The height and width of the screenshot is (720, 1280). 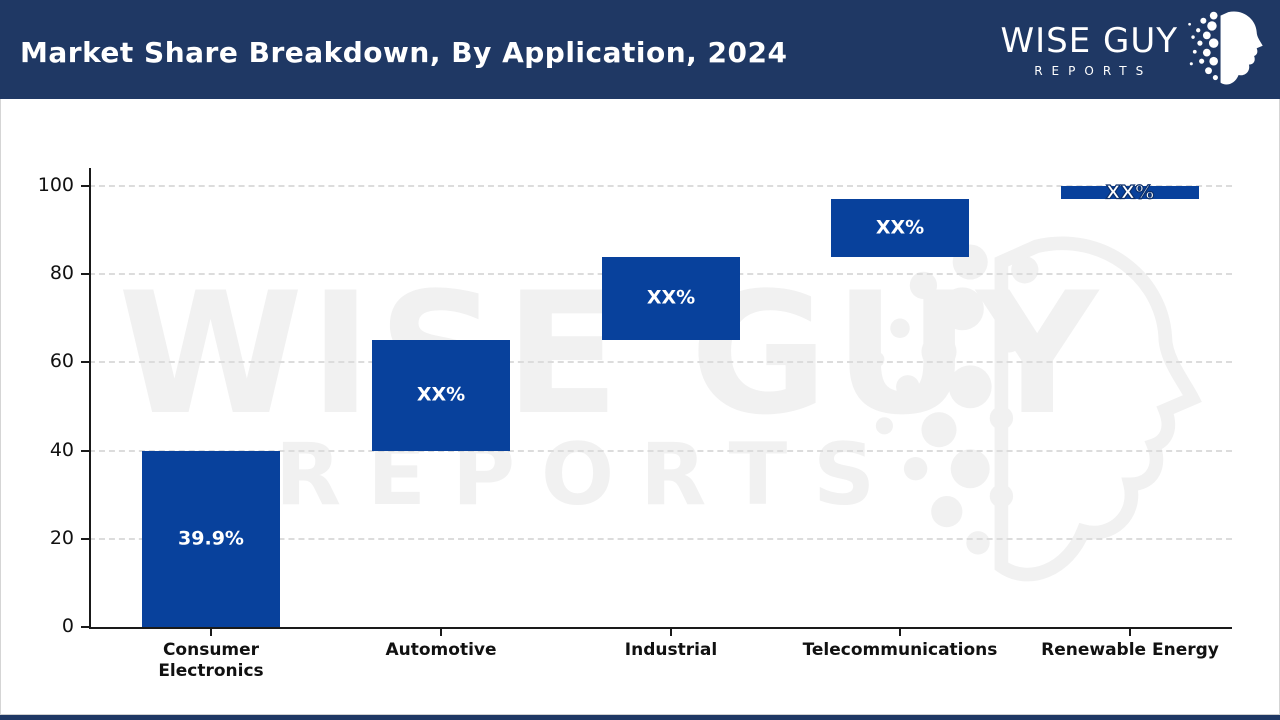 I want to click on brand-name: WISE GUY, so click(x=1089, y=41).